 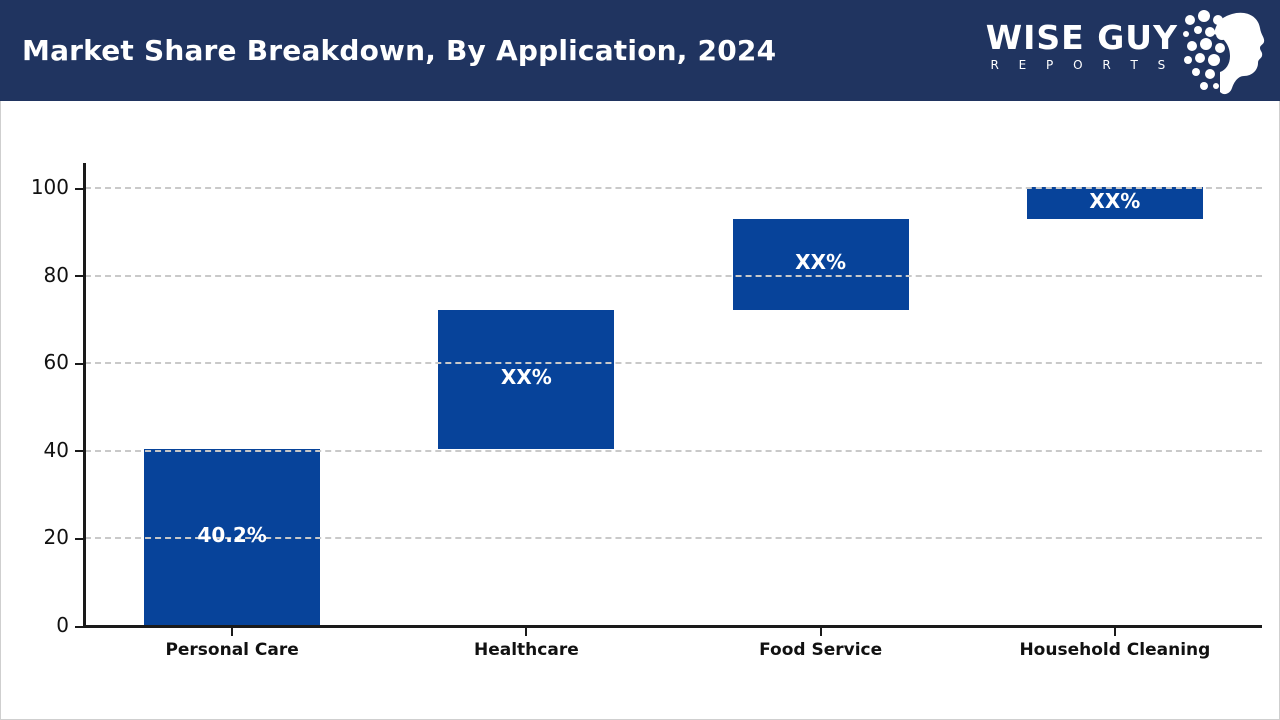 I want to click on x-axis-category-label: Household Cleaning, so click(x=1115, y=650).